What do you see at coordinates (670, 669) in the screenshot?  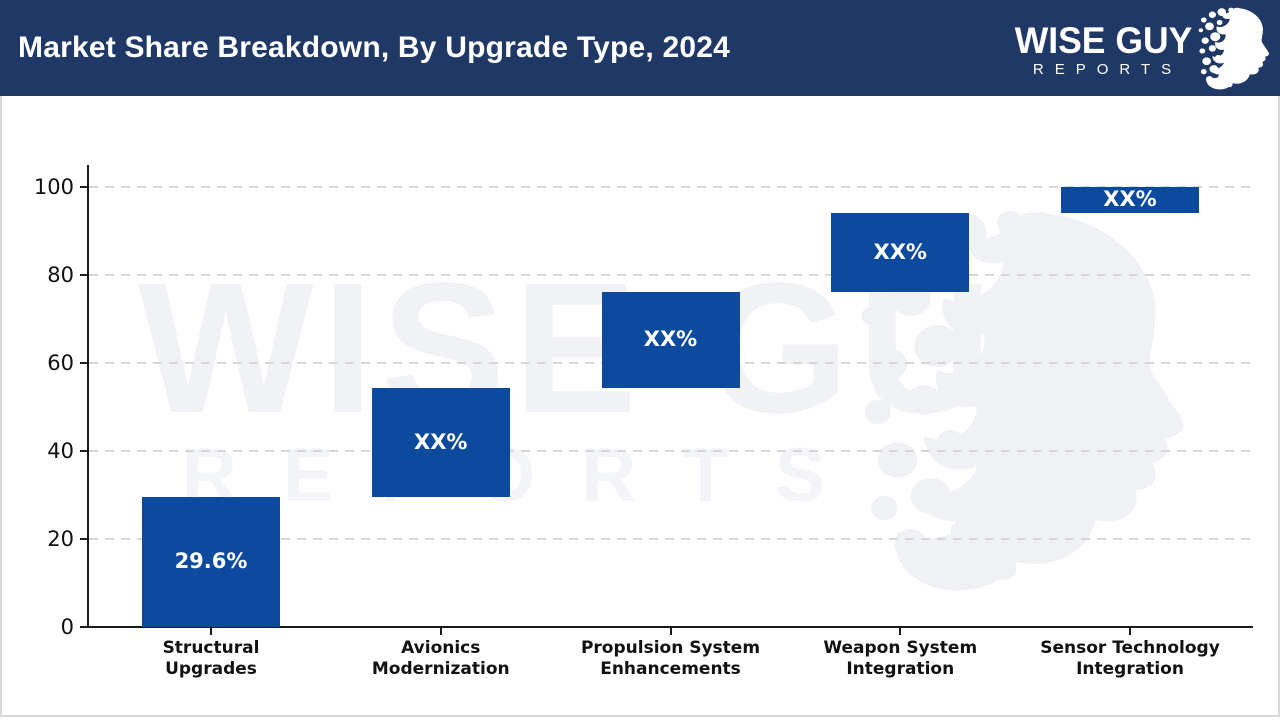 I see `x-category-label-line: Enhancements` at bounding box center [670, 669].